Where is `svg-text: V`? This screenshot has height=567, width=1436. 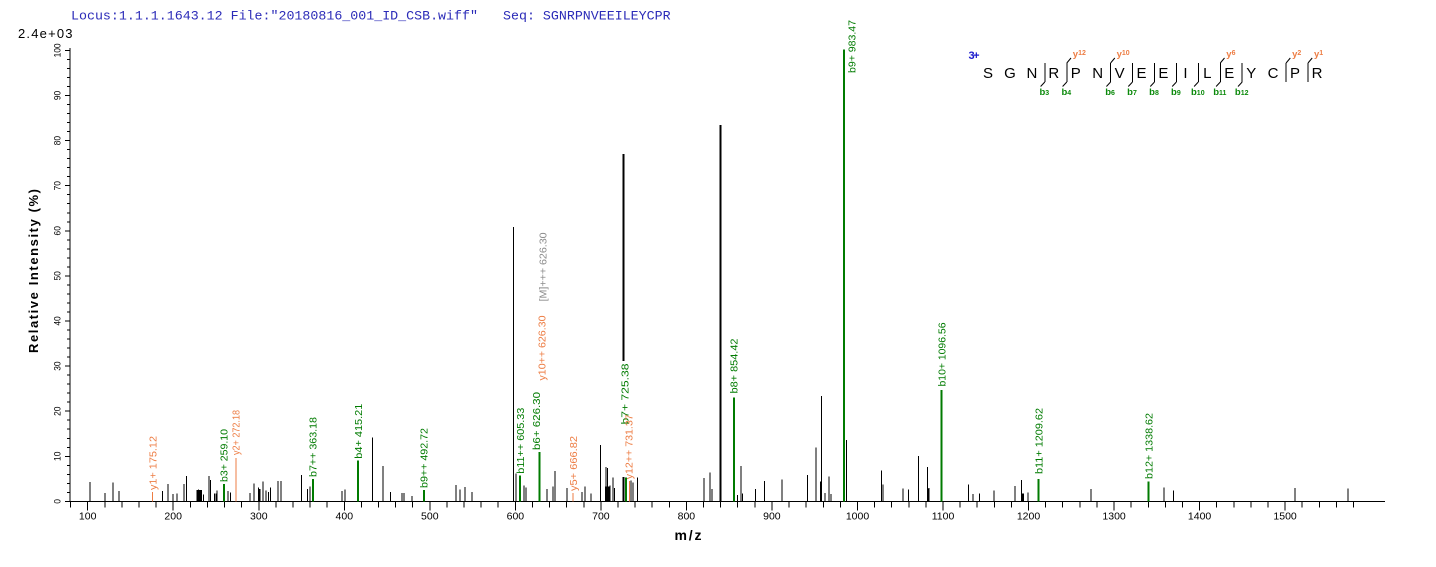 svg-text: V is located at coordinates (1120, 73).